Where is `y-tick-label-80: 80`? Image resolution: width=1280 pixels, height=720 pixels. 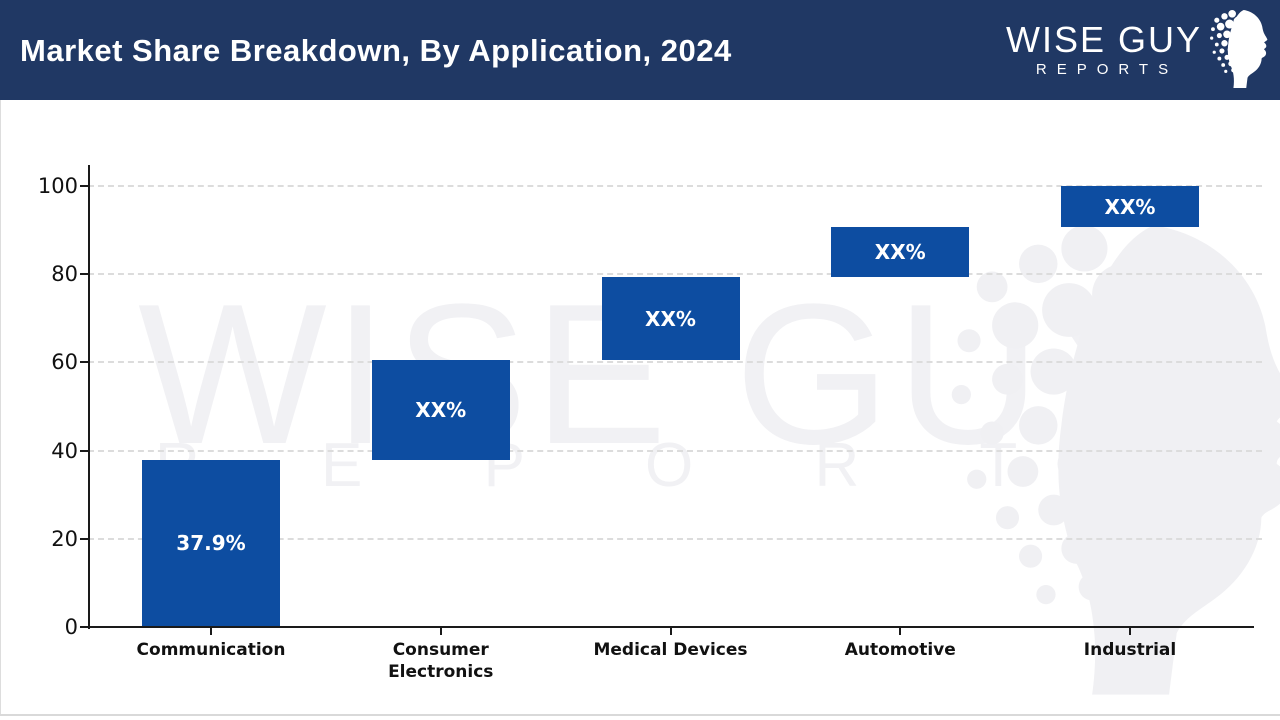
y-tick-label-80: 80 is located at coordinates (64, 274).